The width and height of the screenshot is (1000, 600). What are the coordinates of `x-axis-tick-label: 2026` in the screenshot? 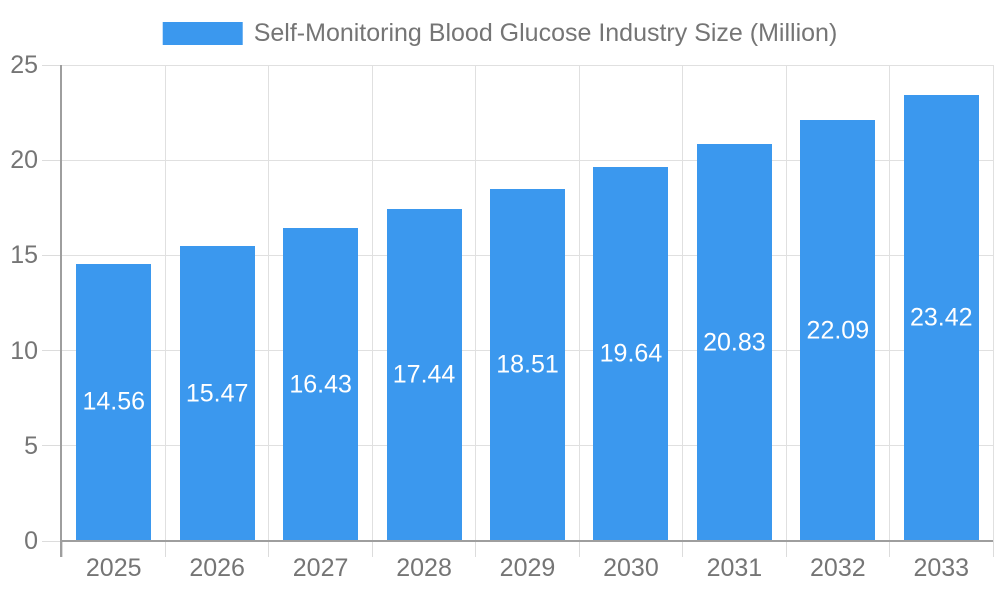 It's located at (217, 568).